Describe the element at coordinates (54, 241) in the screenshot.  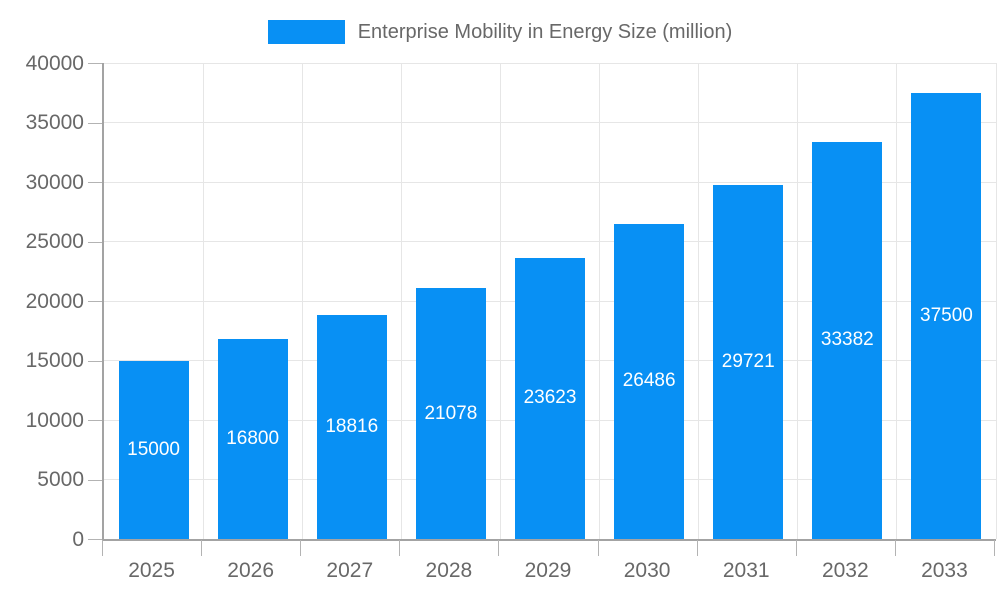
I see `y-axis-tick-label: 25000` at that location.